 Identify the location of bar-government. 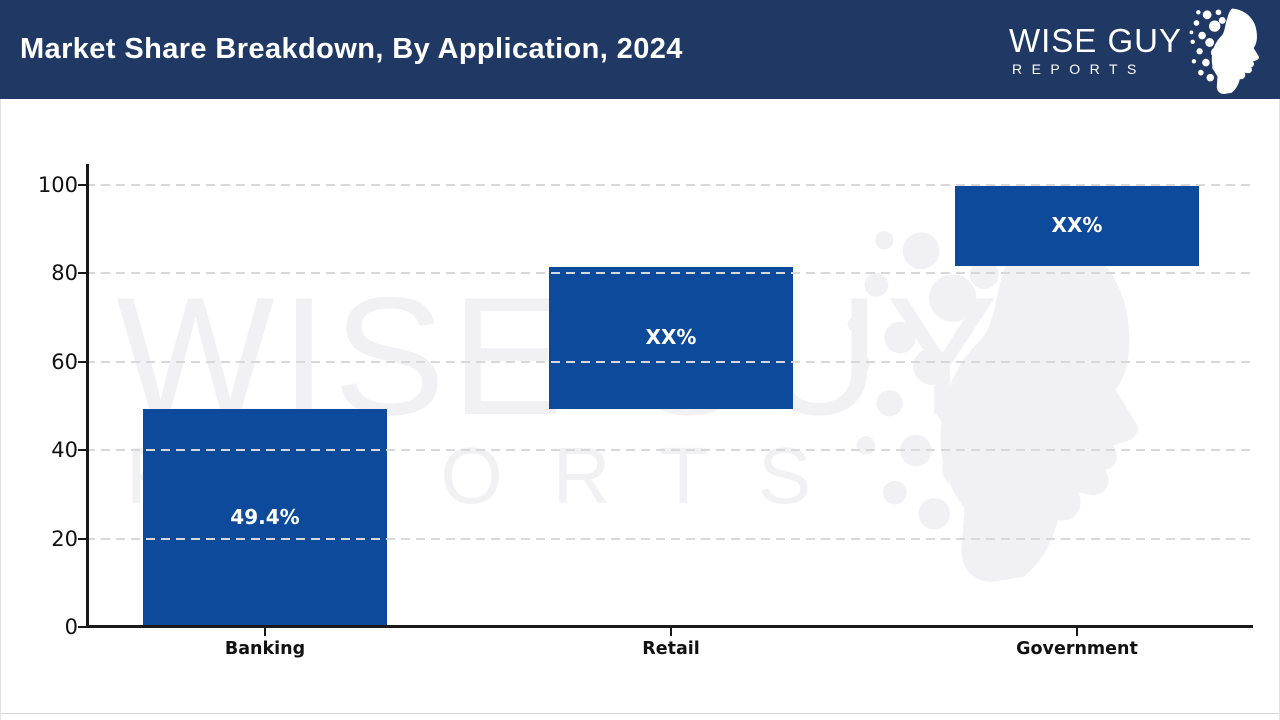
(1077, 225).